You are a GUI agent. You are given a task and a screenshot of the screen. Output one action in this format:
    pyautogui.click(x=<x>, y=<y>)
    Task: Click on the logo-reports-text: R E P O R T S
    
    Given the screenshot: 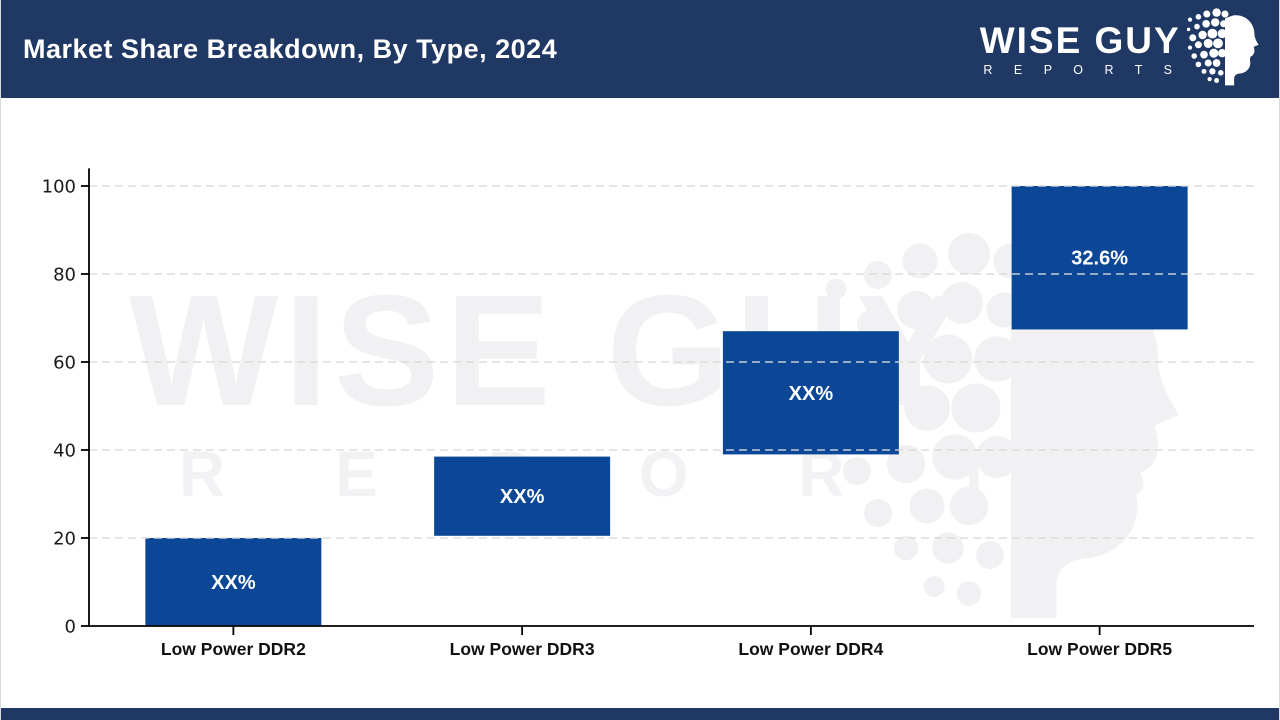 What is the action you would take?
    pyautogui.click(x=1082, y=69)
    